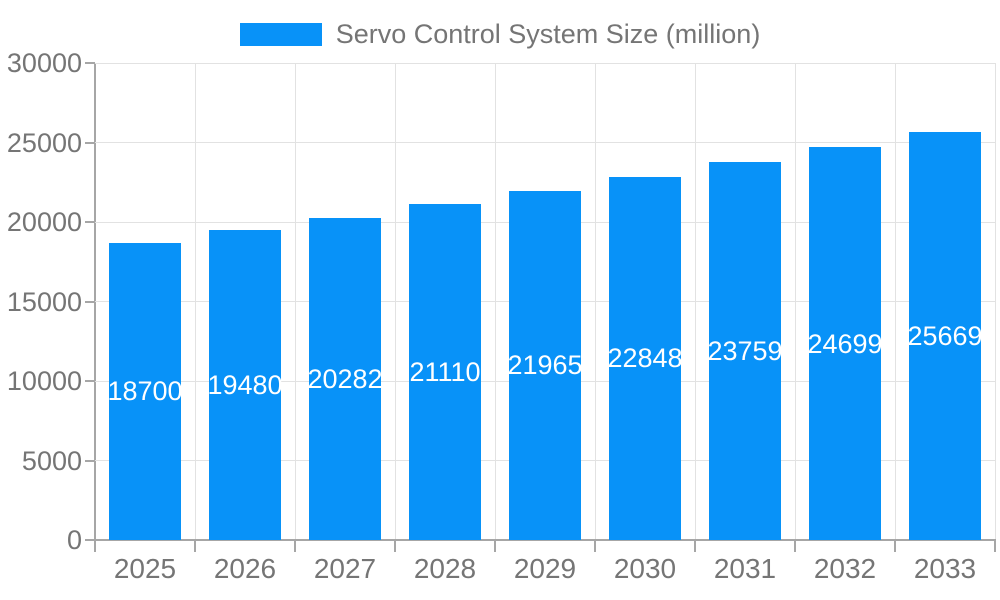 This screenshot has height=600, width=1000. What do you see at coordinates (95, 307) in the screenshot?
I see `y-axis-line` at bounding box center [95, 307].